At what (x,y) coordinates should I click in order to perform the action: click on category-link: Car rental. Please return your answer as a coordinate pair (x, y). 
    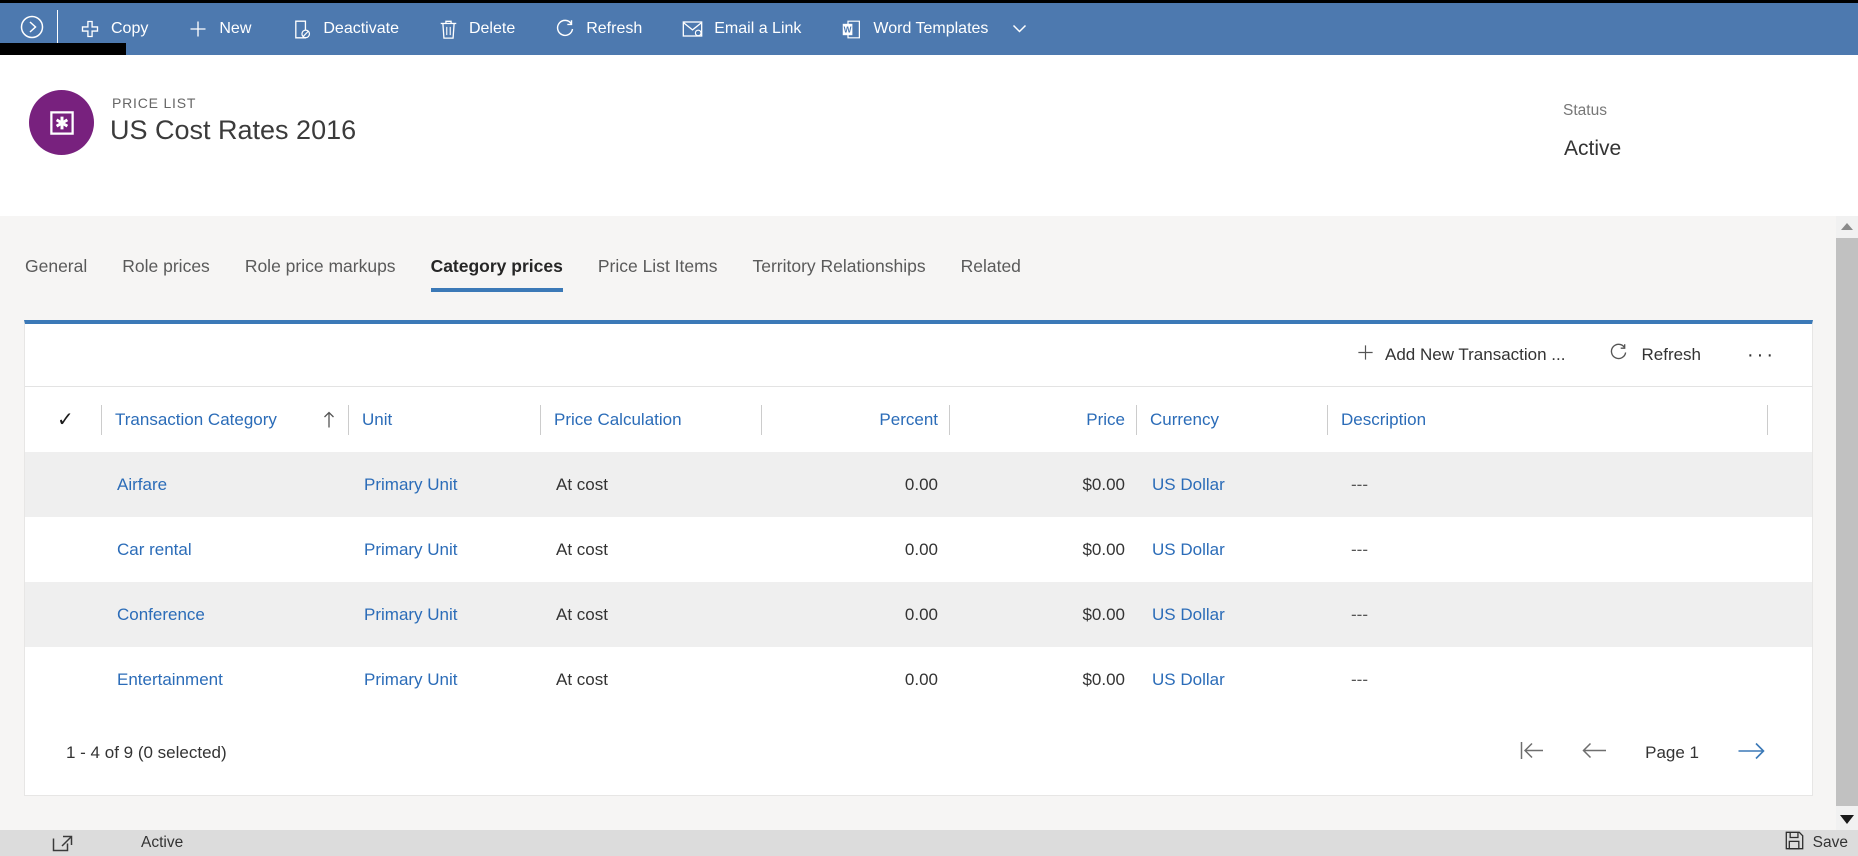
    Looking at the image, I should click on (154, 549).